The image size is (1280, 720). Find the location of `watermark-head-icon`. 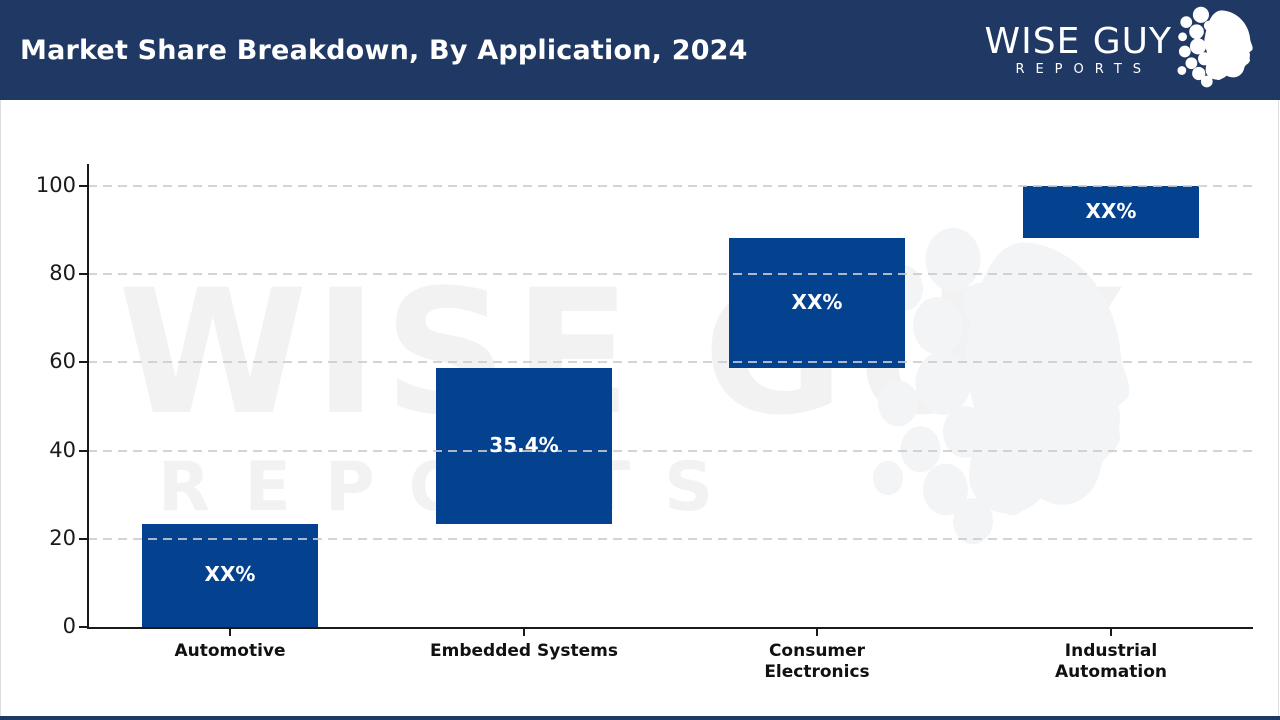

watermark-head-icon is located at coordinates (1001, 386).